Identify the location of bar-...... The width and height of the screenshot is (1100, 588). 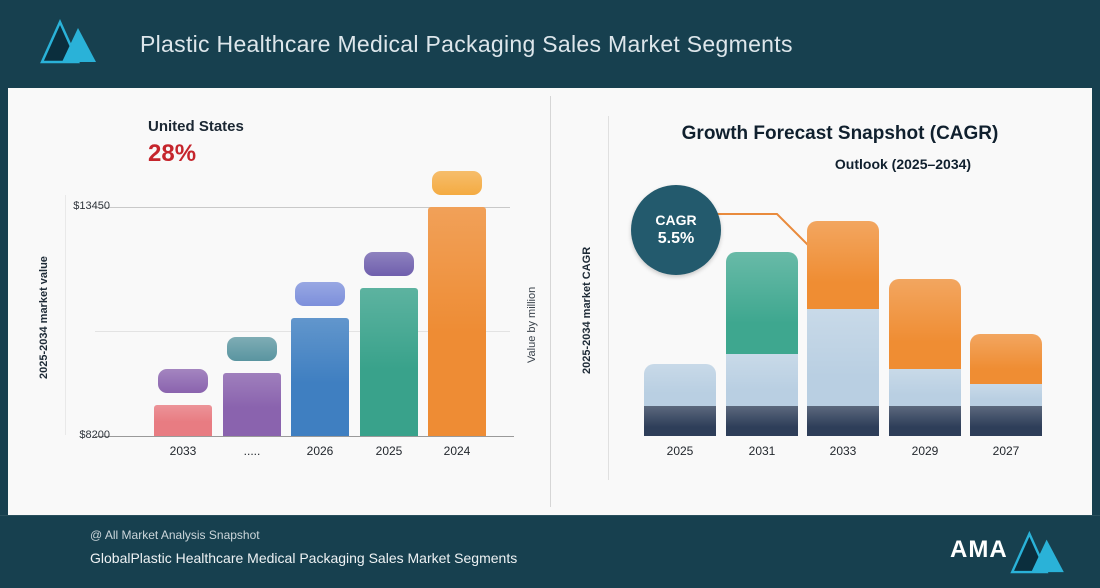
(252, 404).